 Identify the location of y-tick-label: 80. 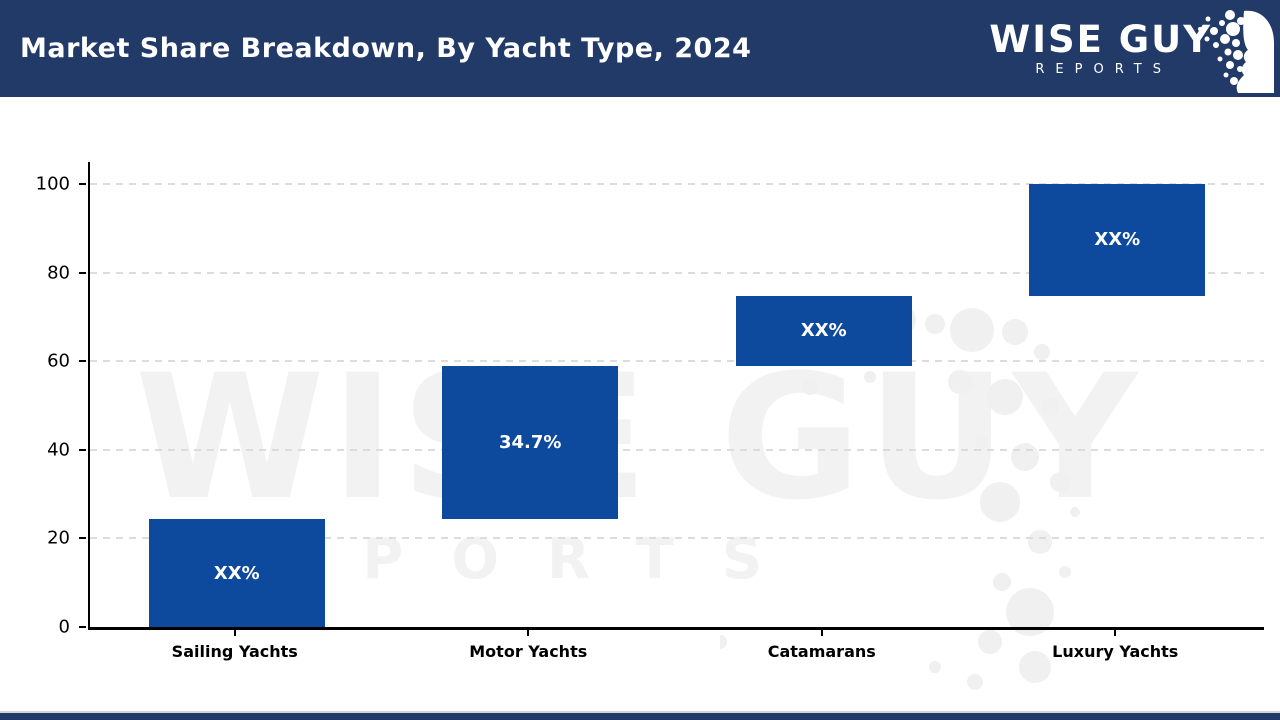
(58, 273).